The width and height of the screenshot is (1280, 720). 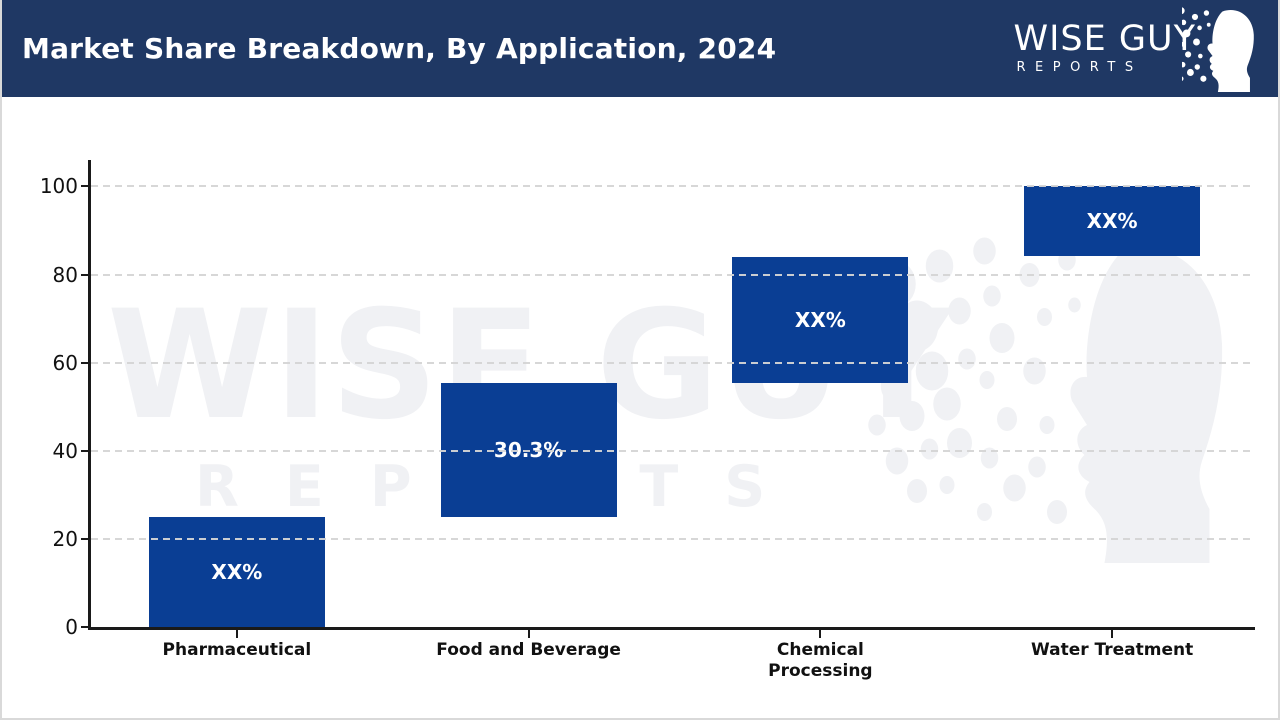 I want to click on x-category-label-3: Chemical Processing, so click(x=820, y=661).